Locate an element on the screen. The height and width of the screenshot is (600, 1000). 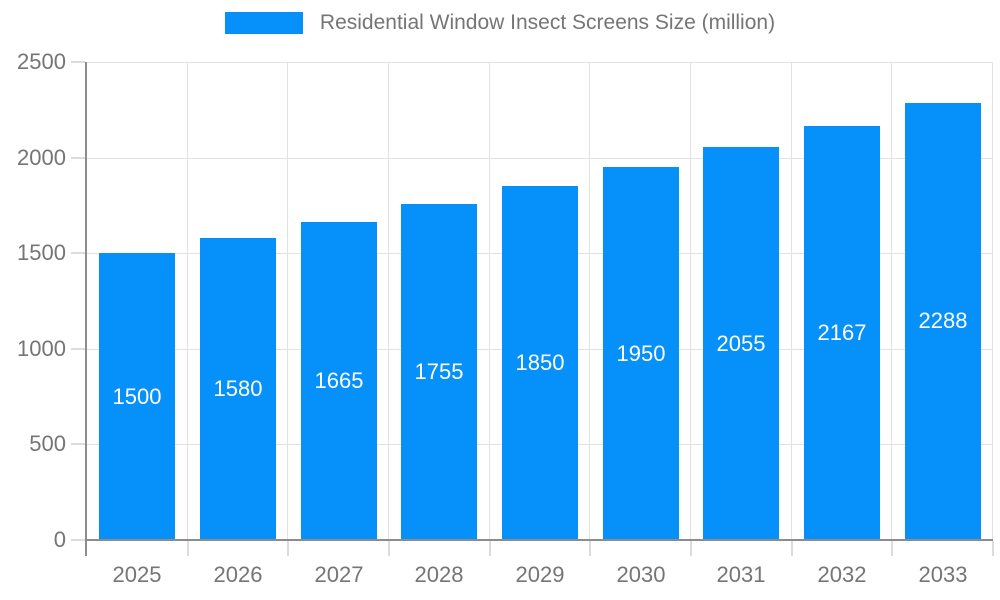
y-axis-label: 0 is located at coordinates (59, 539).